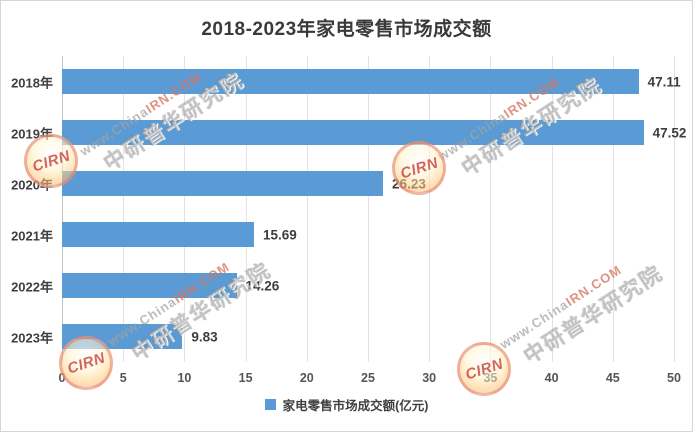  What do you see at coordinates (32, 184) in the screenshot?
I see `category-label: 2020年` at bounding box center [32, 184].